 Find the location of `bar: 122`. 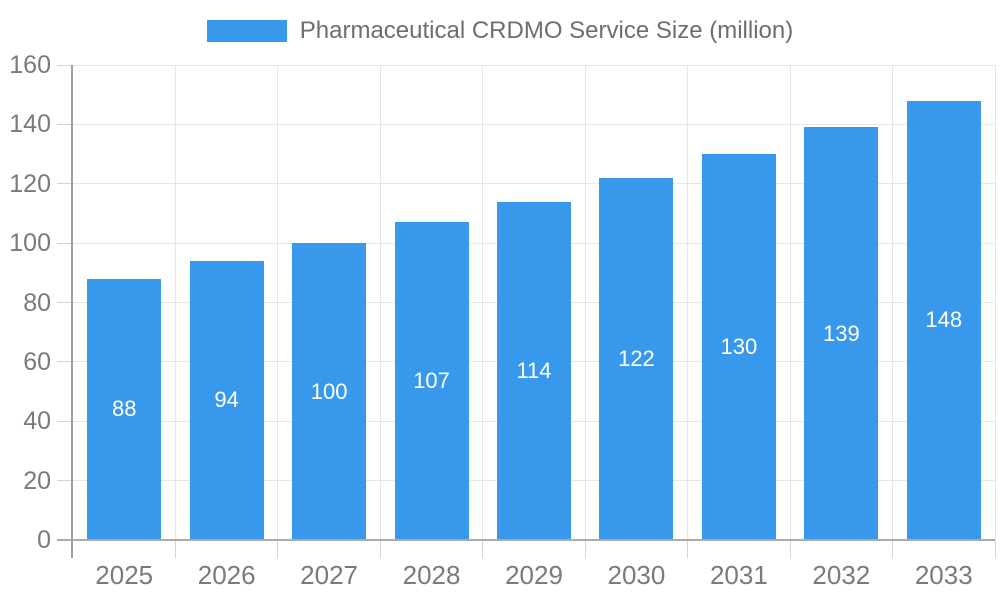

bar: 122 is located at coordinates (636, 358).